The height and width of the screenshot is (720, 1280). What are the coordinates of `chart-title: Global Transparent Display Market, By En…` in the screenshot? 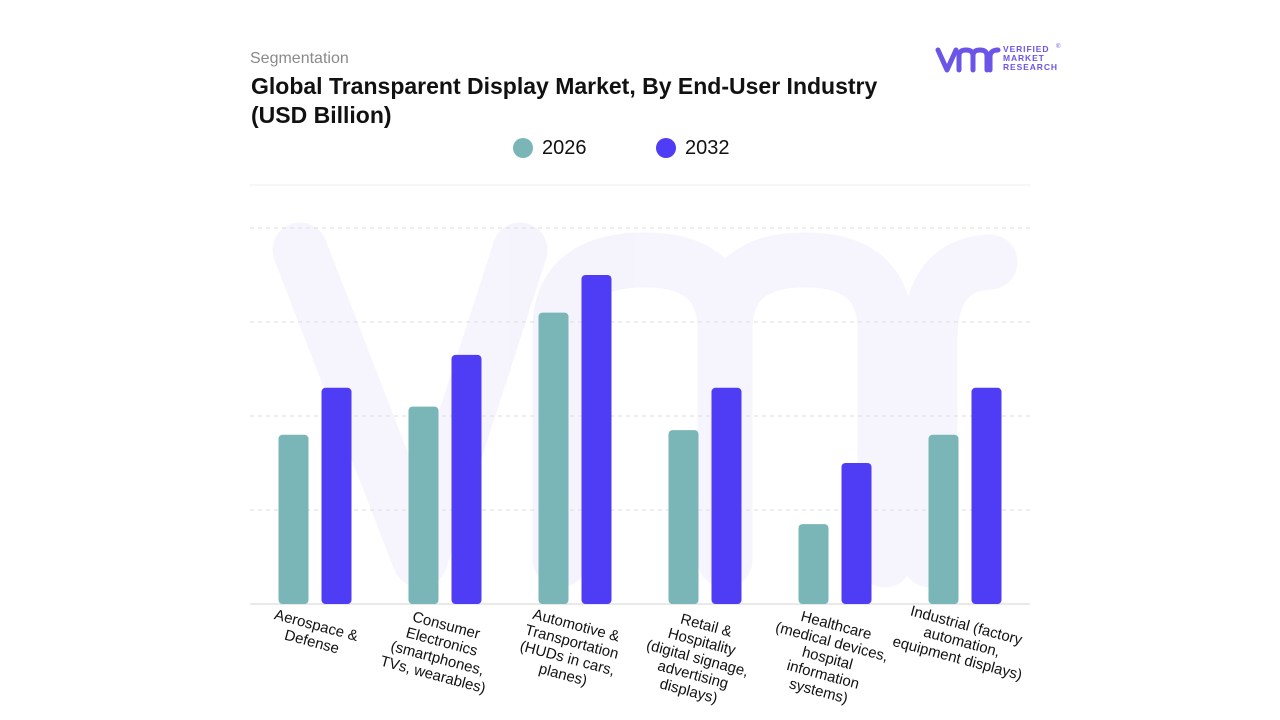 It's located at (564, 100).